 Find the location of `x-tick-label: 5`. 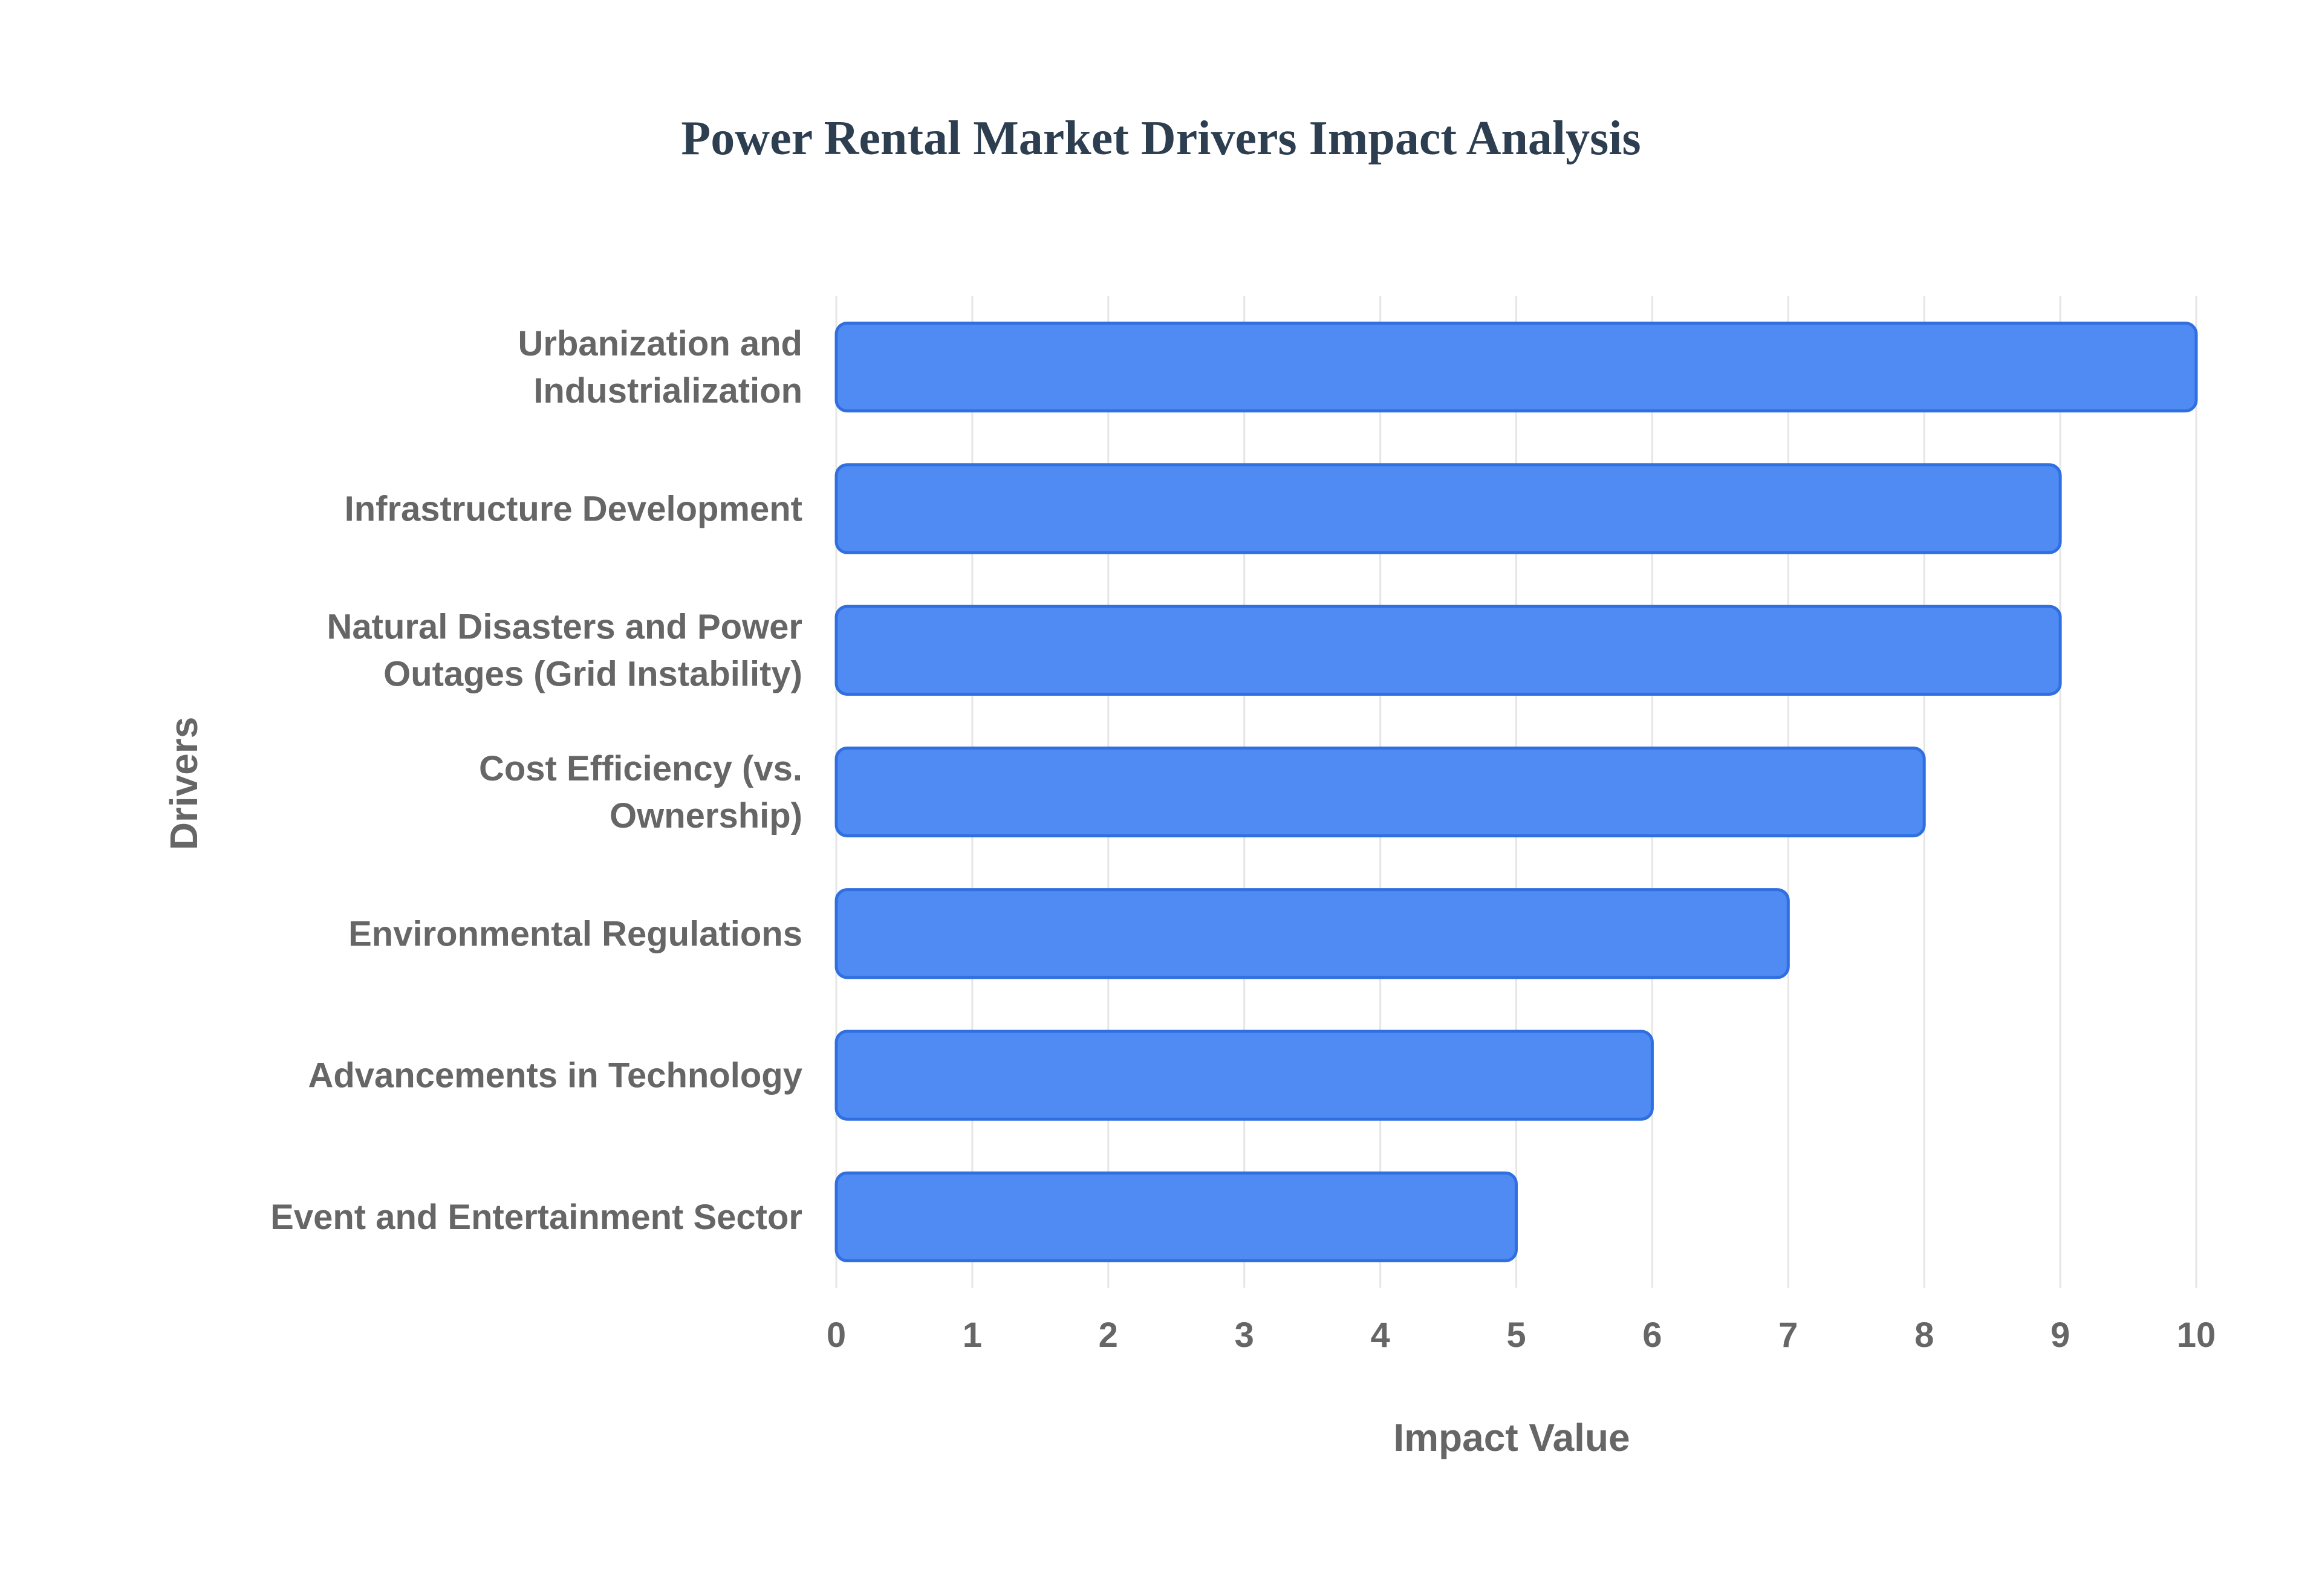

x-tick-label: 5 is located at coordinates (1516, 1335).